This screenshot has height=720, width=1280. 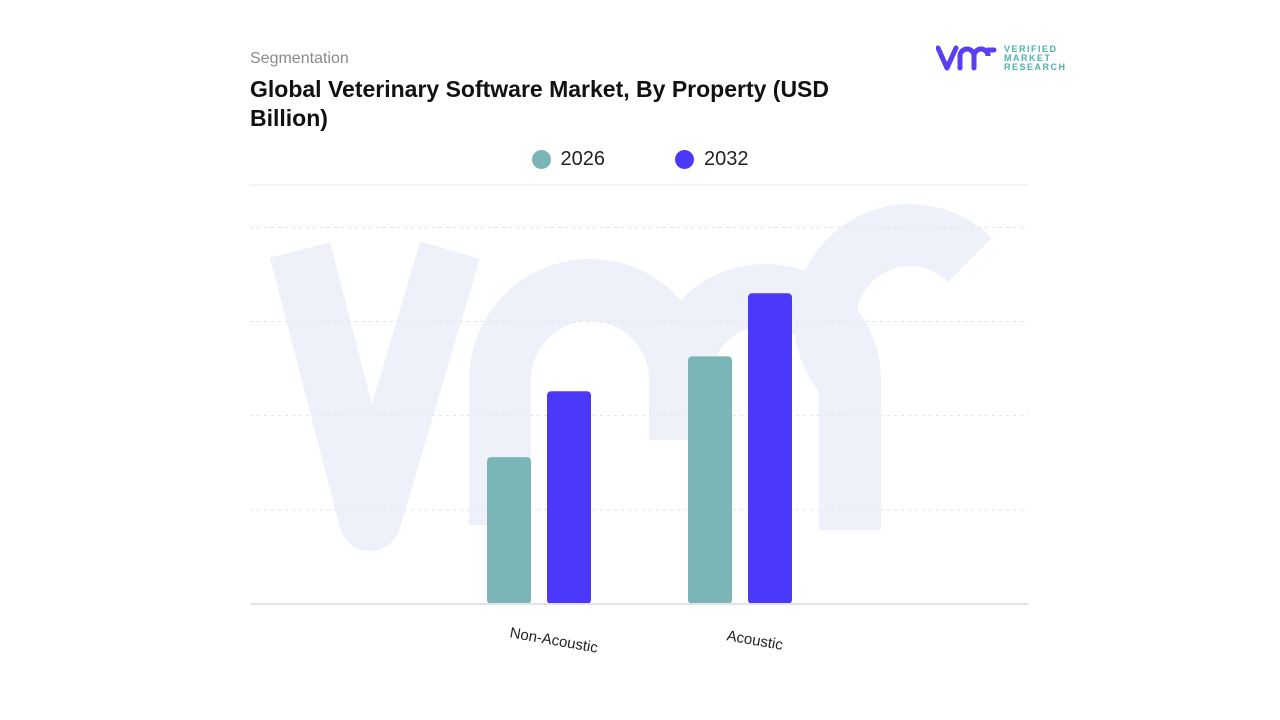 What do you see at coordinates (640, 159) in the screenshot?
I see `legend: 2026 2032` at bounding box center [640, 159].